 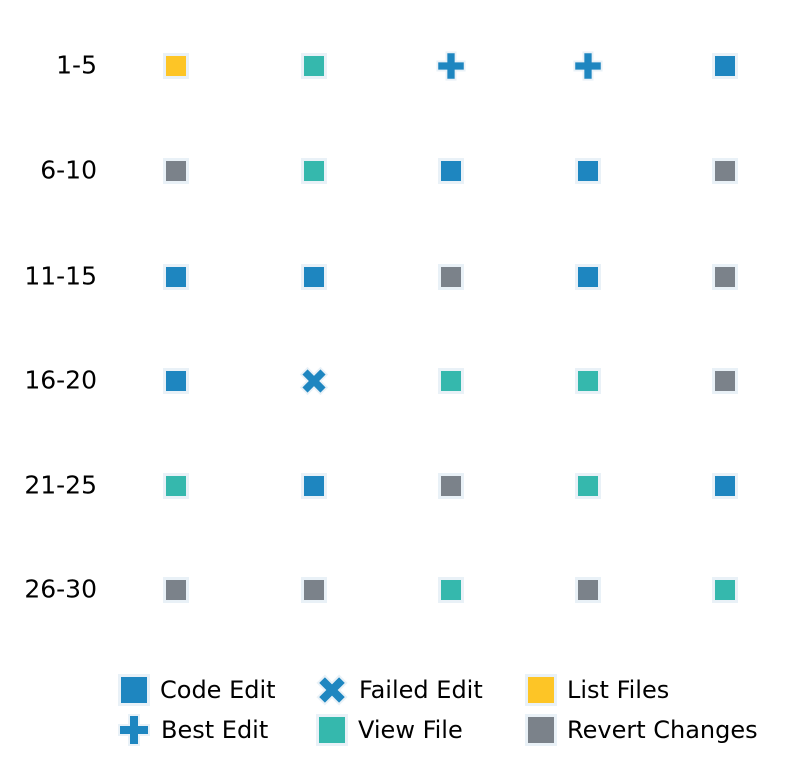 I want to click on legend-item-revert-changes: Revert Changes, so click(x=641, y=730).